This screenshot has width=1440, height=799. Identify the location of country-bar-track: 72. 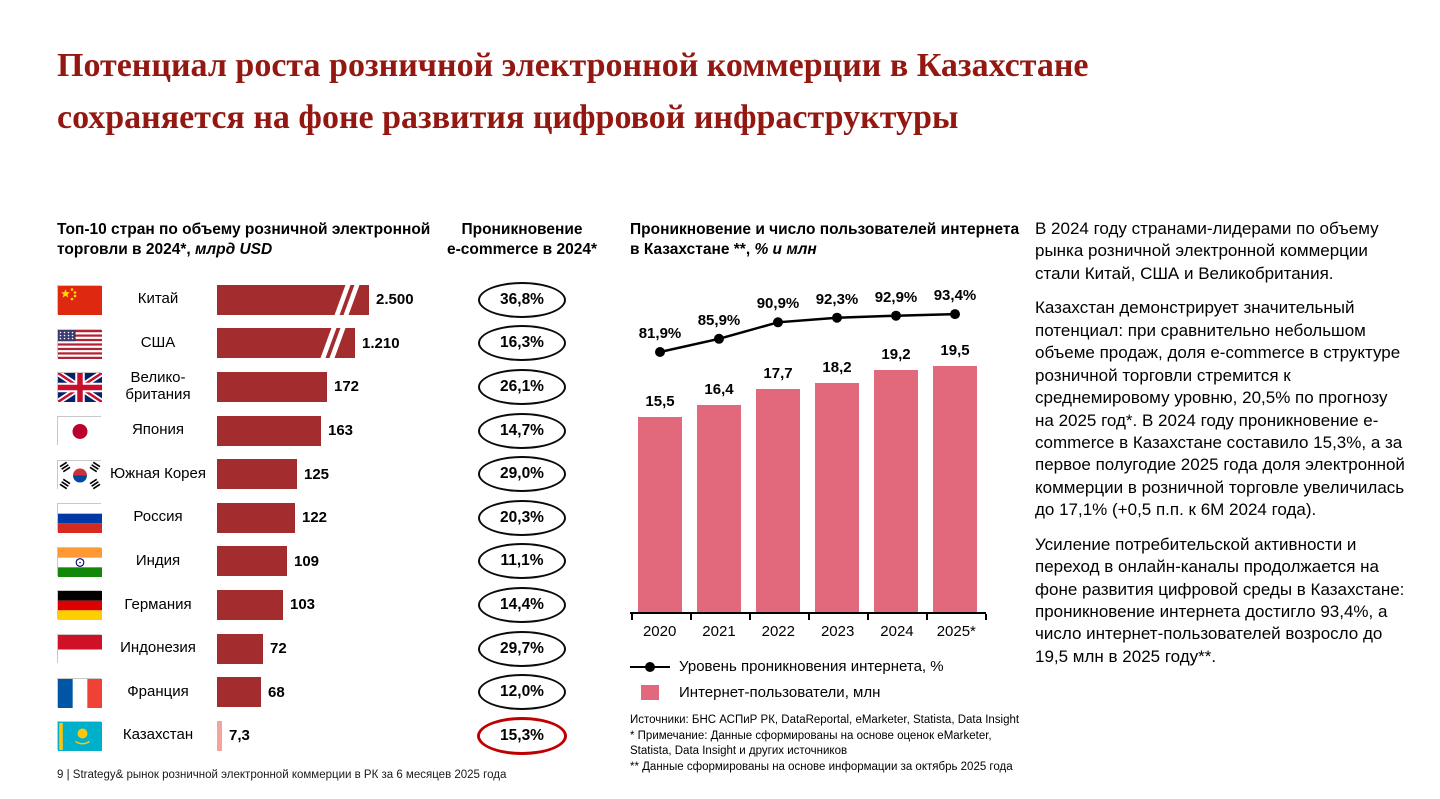
(334, 648).